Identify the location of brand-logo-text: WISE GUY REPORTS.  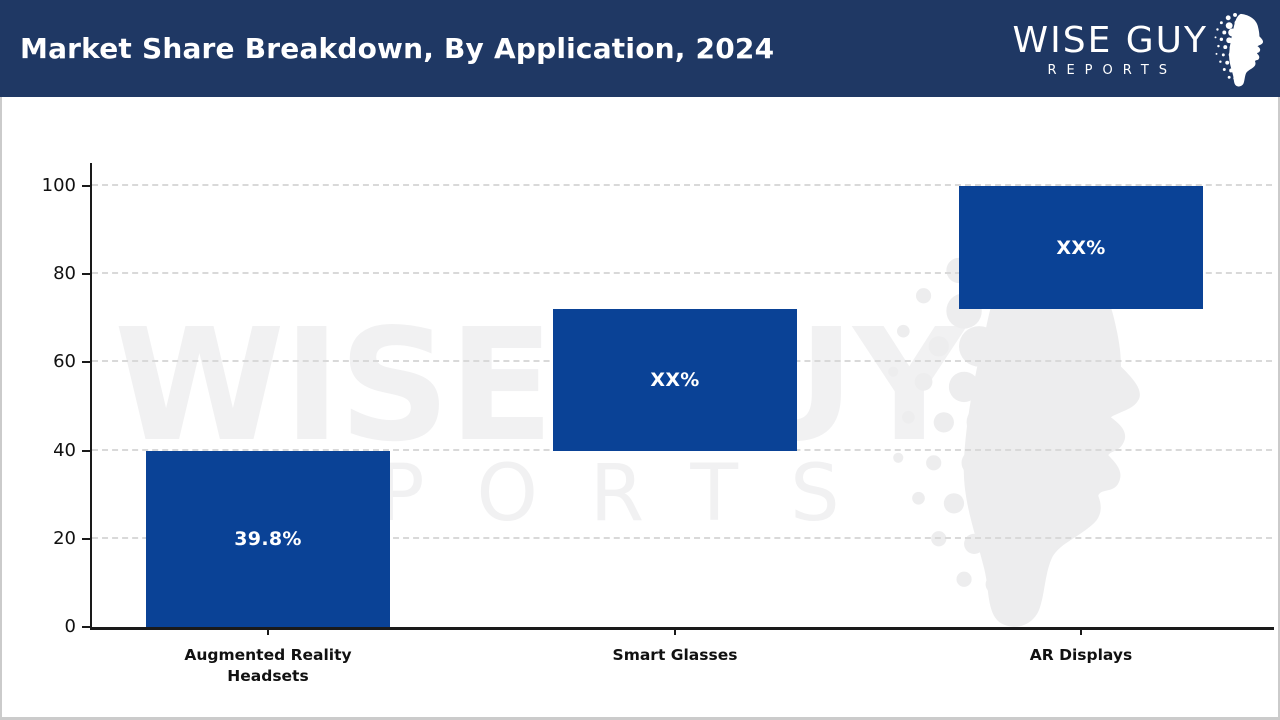
(1110, 49).